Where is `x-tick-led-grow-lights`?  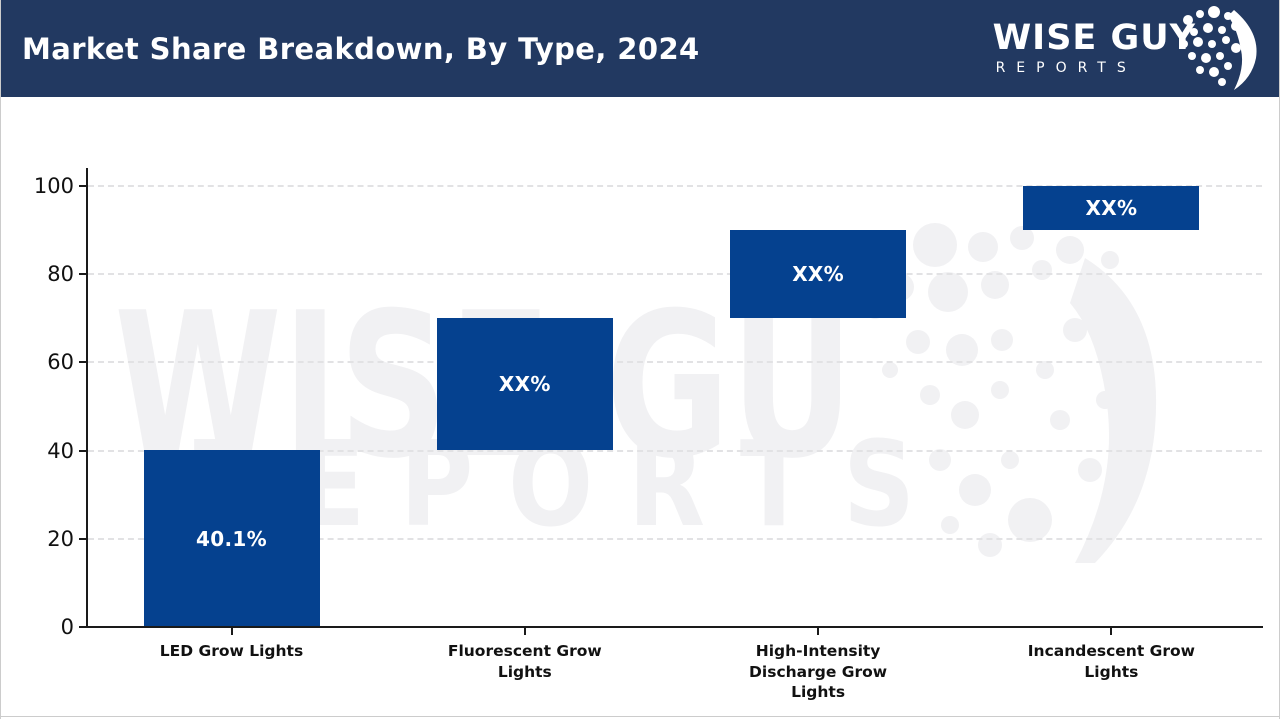
x-tick-led-grow-lights is located at coordinates (231, 631).